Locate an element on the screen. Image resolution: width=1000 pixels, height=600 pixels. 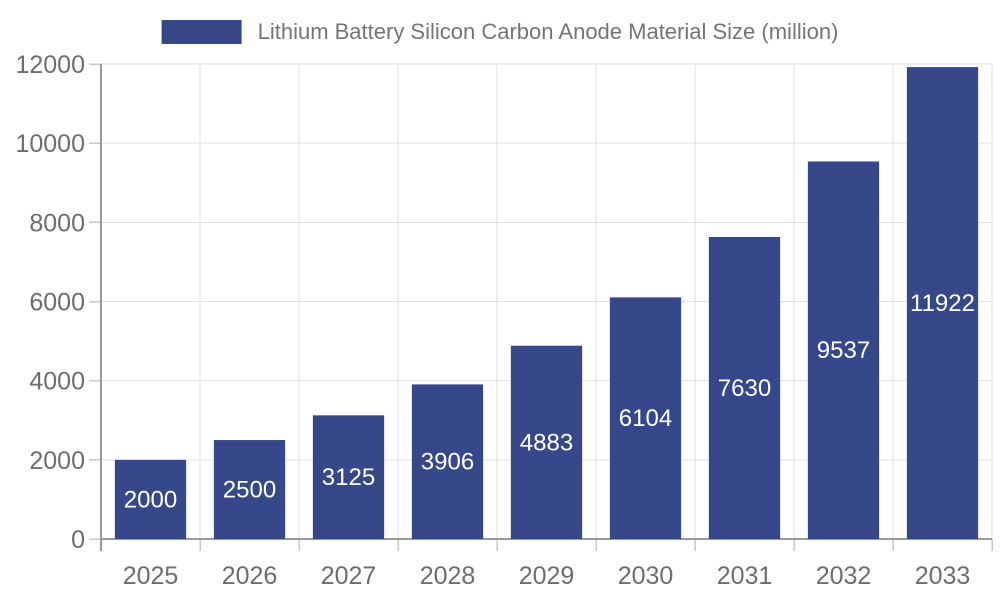
y-tick-label: 12000 is located at coordinates (50, 65).